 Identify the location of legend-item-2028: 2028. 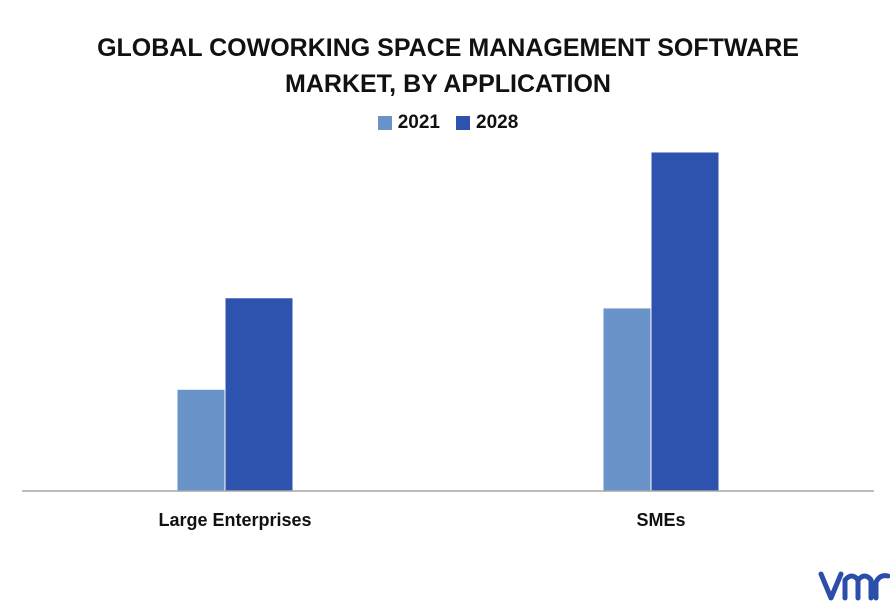
(487, 123).